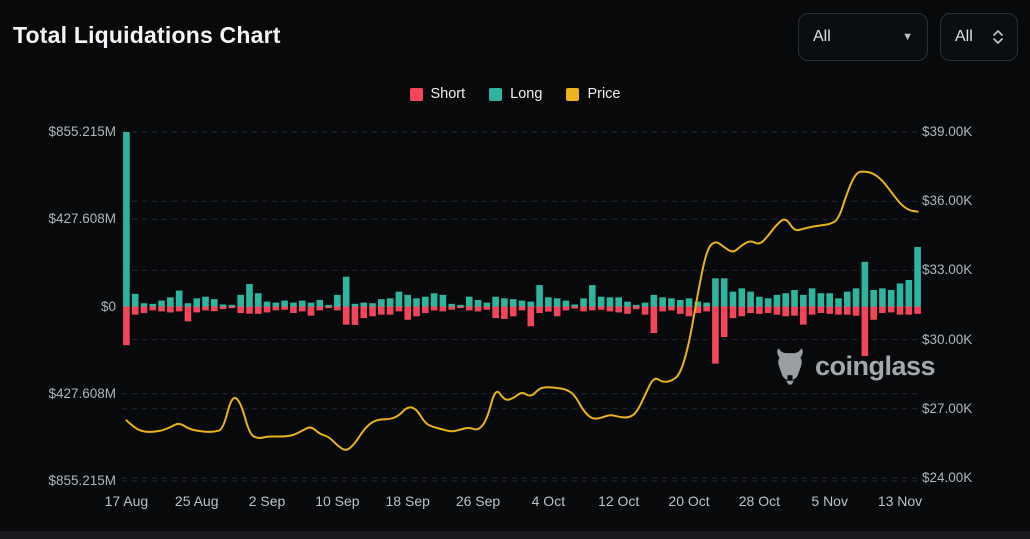  Describe the element at coordinates (947, 270) in the screenshot. I see `y-axis-label-right: $33.00K` at that location.